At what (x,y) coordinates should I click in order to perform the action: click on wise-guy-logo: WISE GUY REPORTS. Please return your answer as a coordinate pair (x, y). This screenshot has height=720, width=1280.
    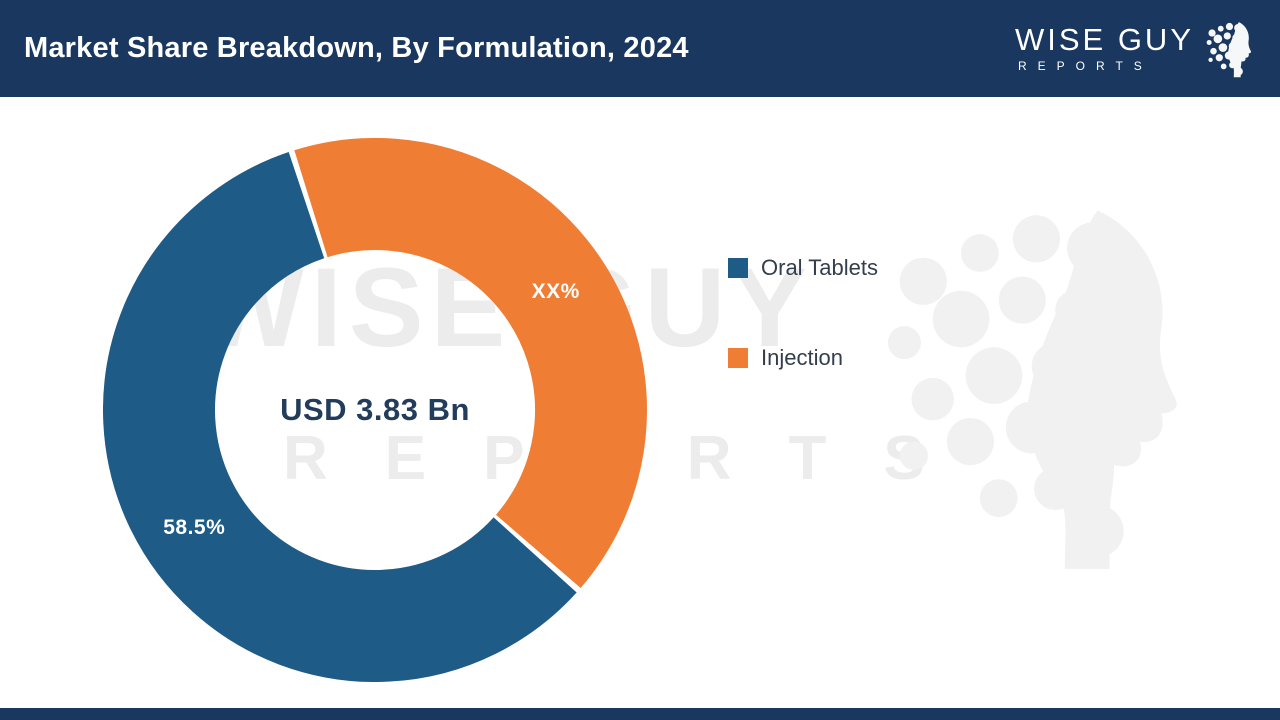
    Looking at the image, I should click on (1136, 49).